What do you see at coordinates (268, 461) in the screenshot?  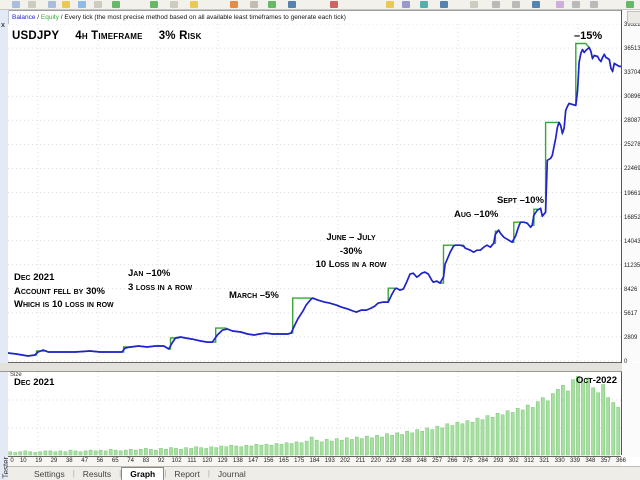 I see `x-axis-label: 156` at bounding box center [268, 461].